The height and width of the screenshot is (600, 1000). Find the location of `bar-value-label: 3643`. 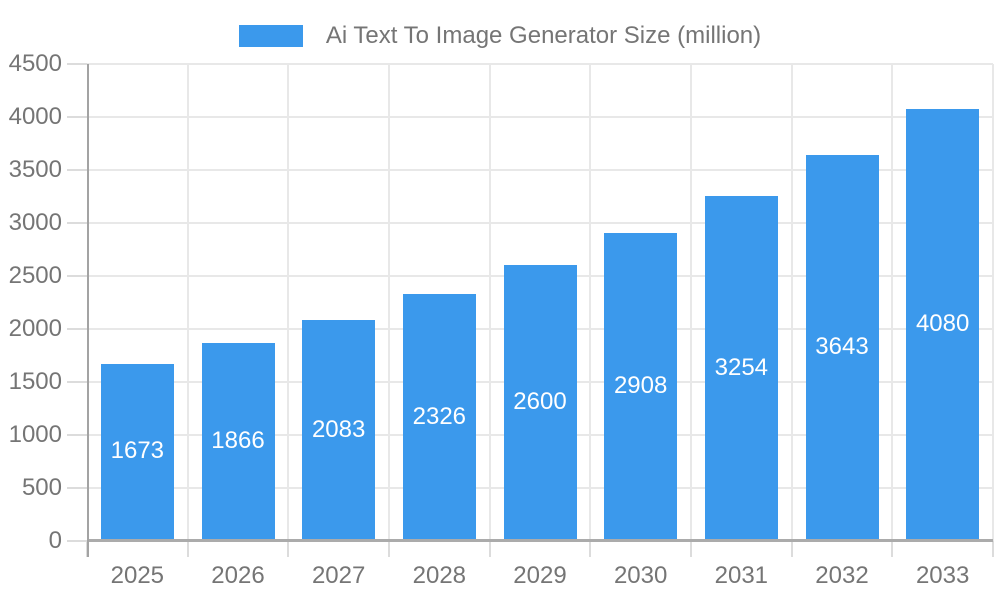

bar-value-label: 3643 is located at coordinates (842, 346).